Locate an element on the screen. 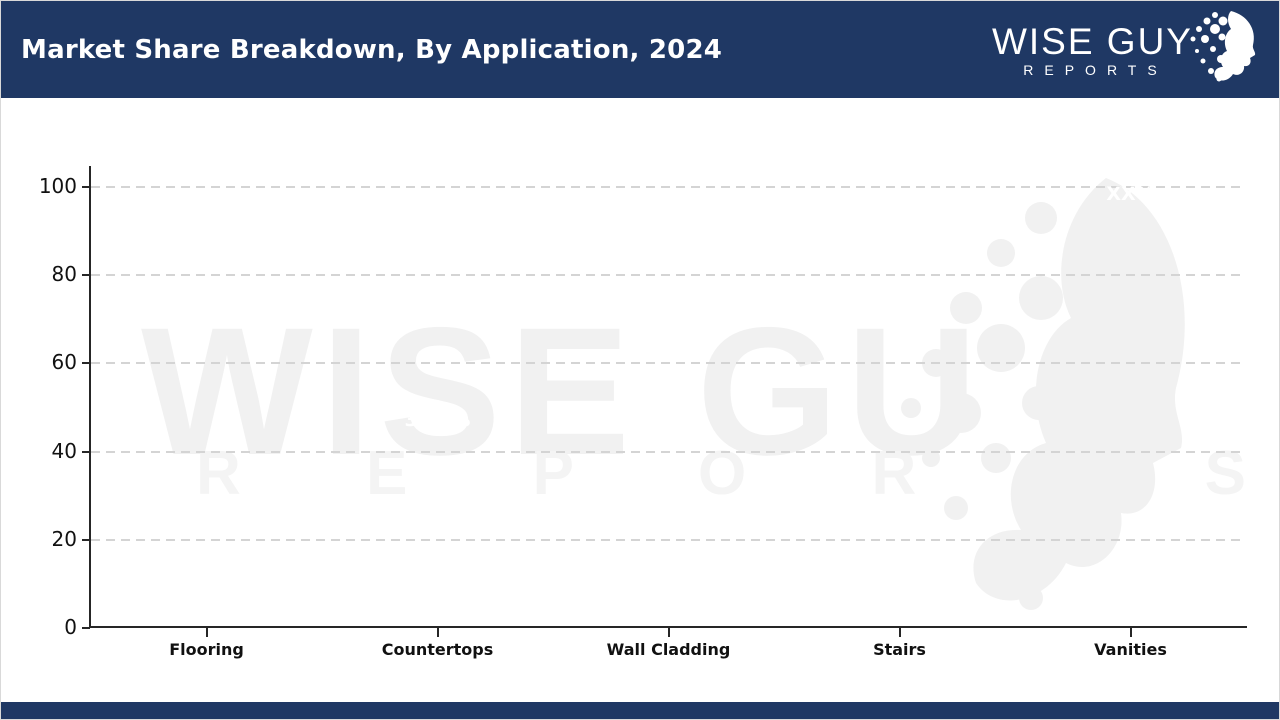 The image size is (1280, 720). bar-label-stairs: XX% is located at coordinates (899, 225).